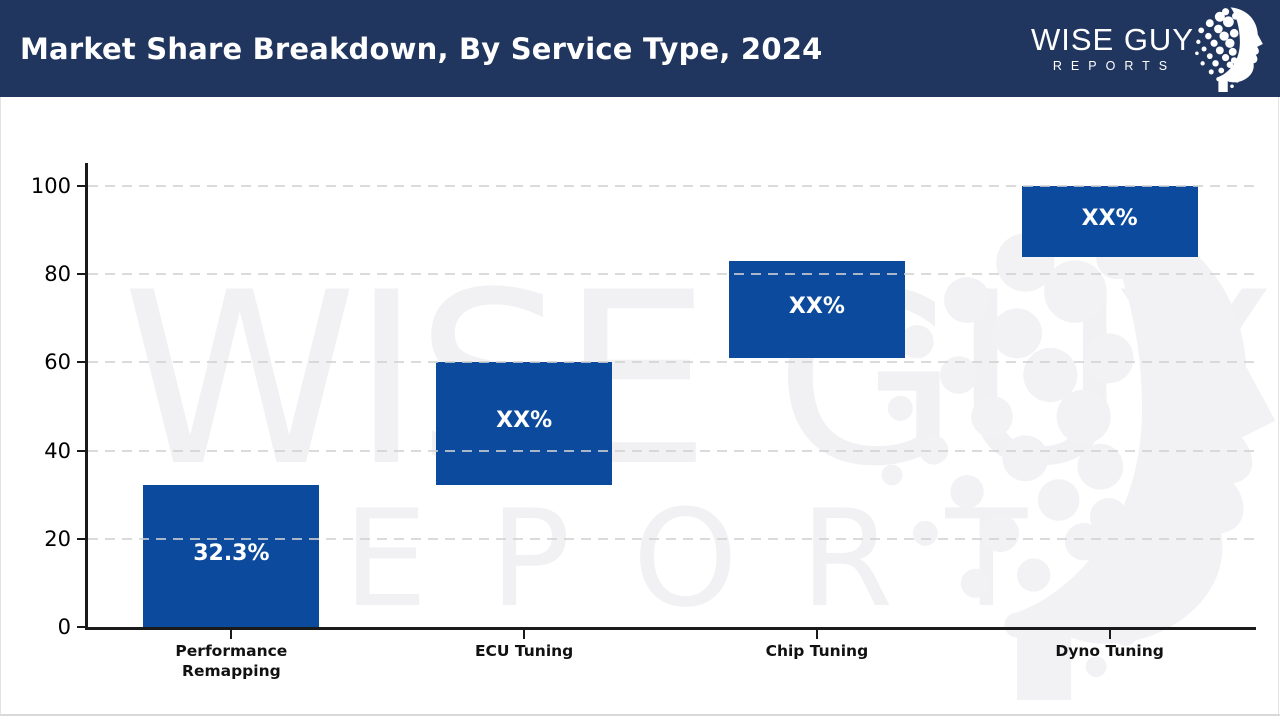 Image resolution: width=1280 pixels, height=720 pixels. I want to click on y-tick-label: 80, so click(57, 274).